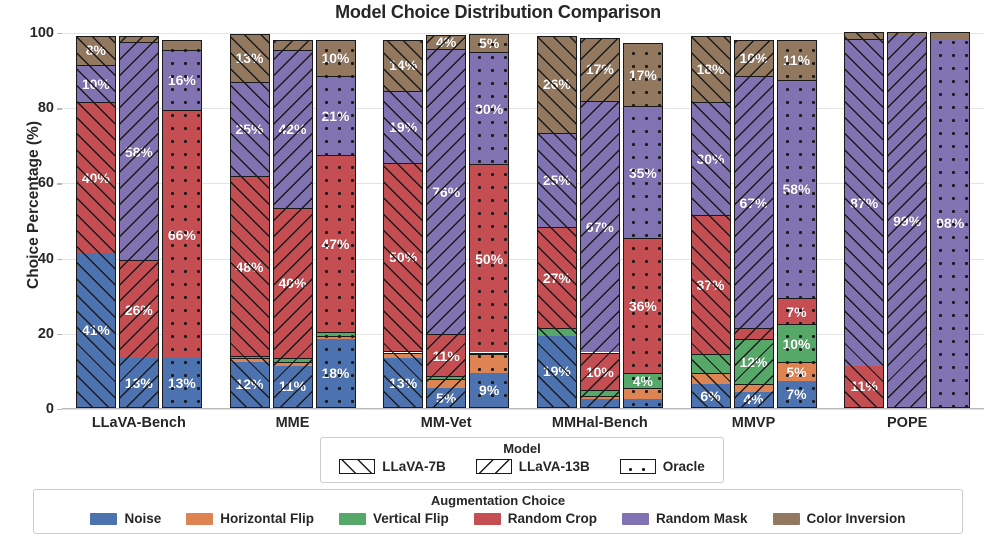 The image size is (996, 539). I want to click on bar-segment-random-mask: 42%, so click(292, 128).